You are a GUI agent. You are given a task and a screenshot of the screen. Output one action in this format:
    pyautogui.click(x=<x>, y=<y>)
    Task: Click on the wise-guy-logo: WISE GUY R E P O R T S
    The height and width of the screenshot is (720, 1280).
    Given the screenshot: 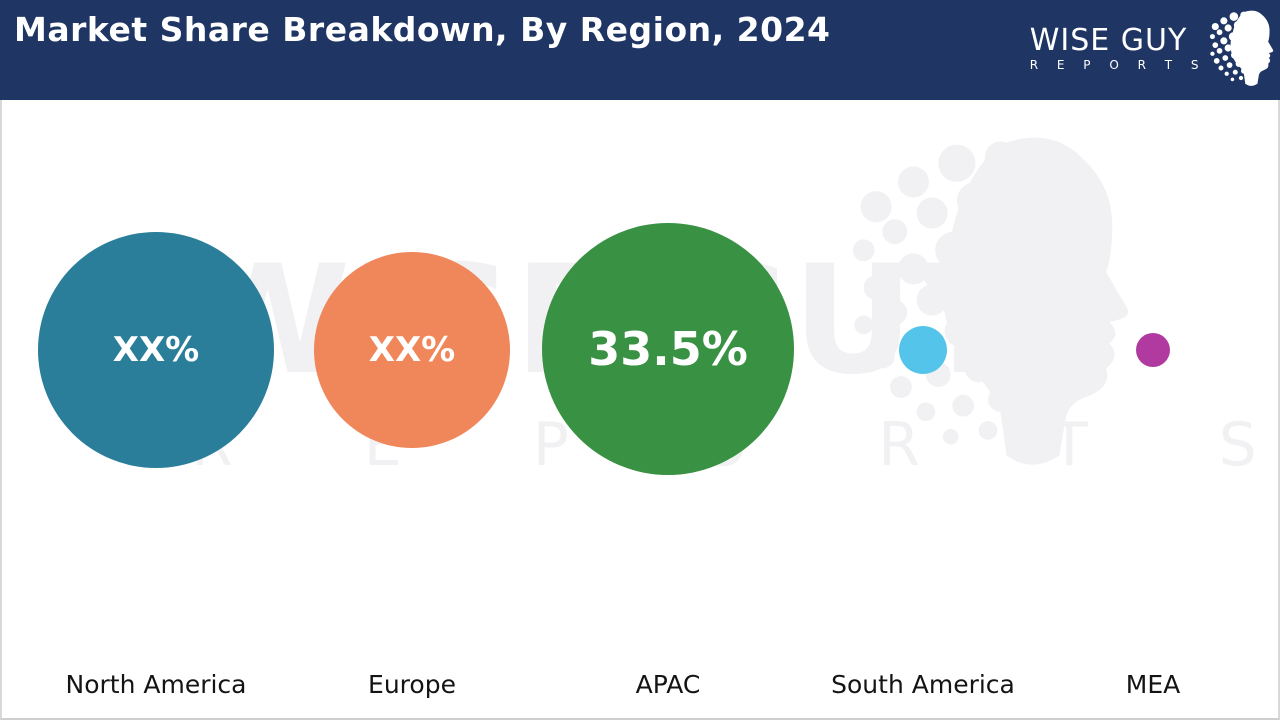 What is the action you would take?
    pyautogui.click(x=1152, y=48)
    